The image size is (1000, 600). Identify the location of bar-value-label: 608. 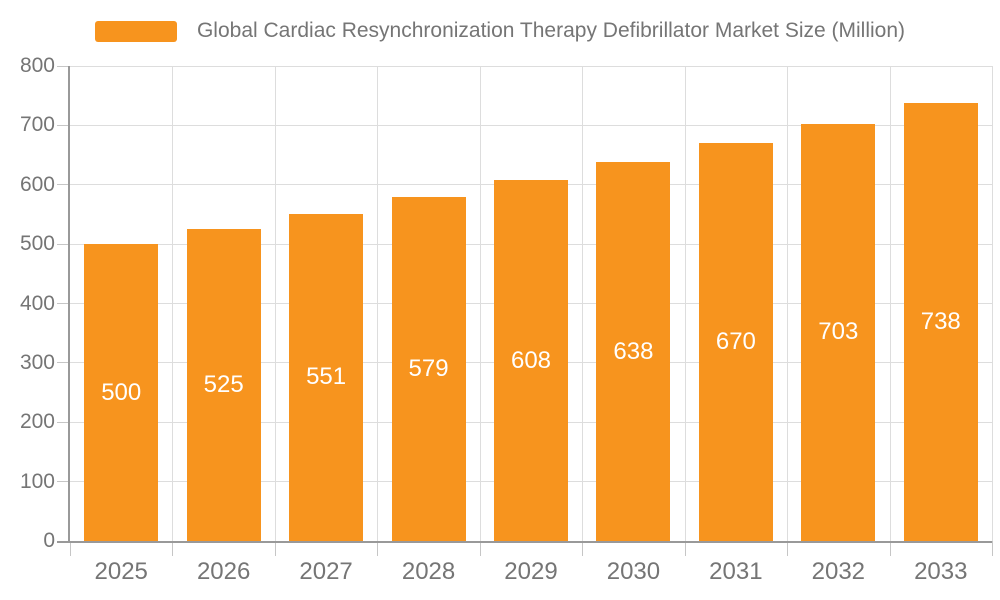
(531, 360).